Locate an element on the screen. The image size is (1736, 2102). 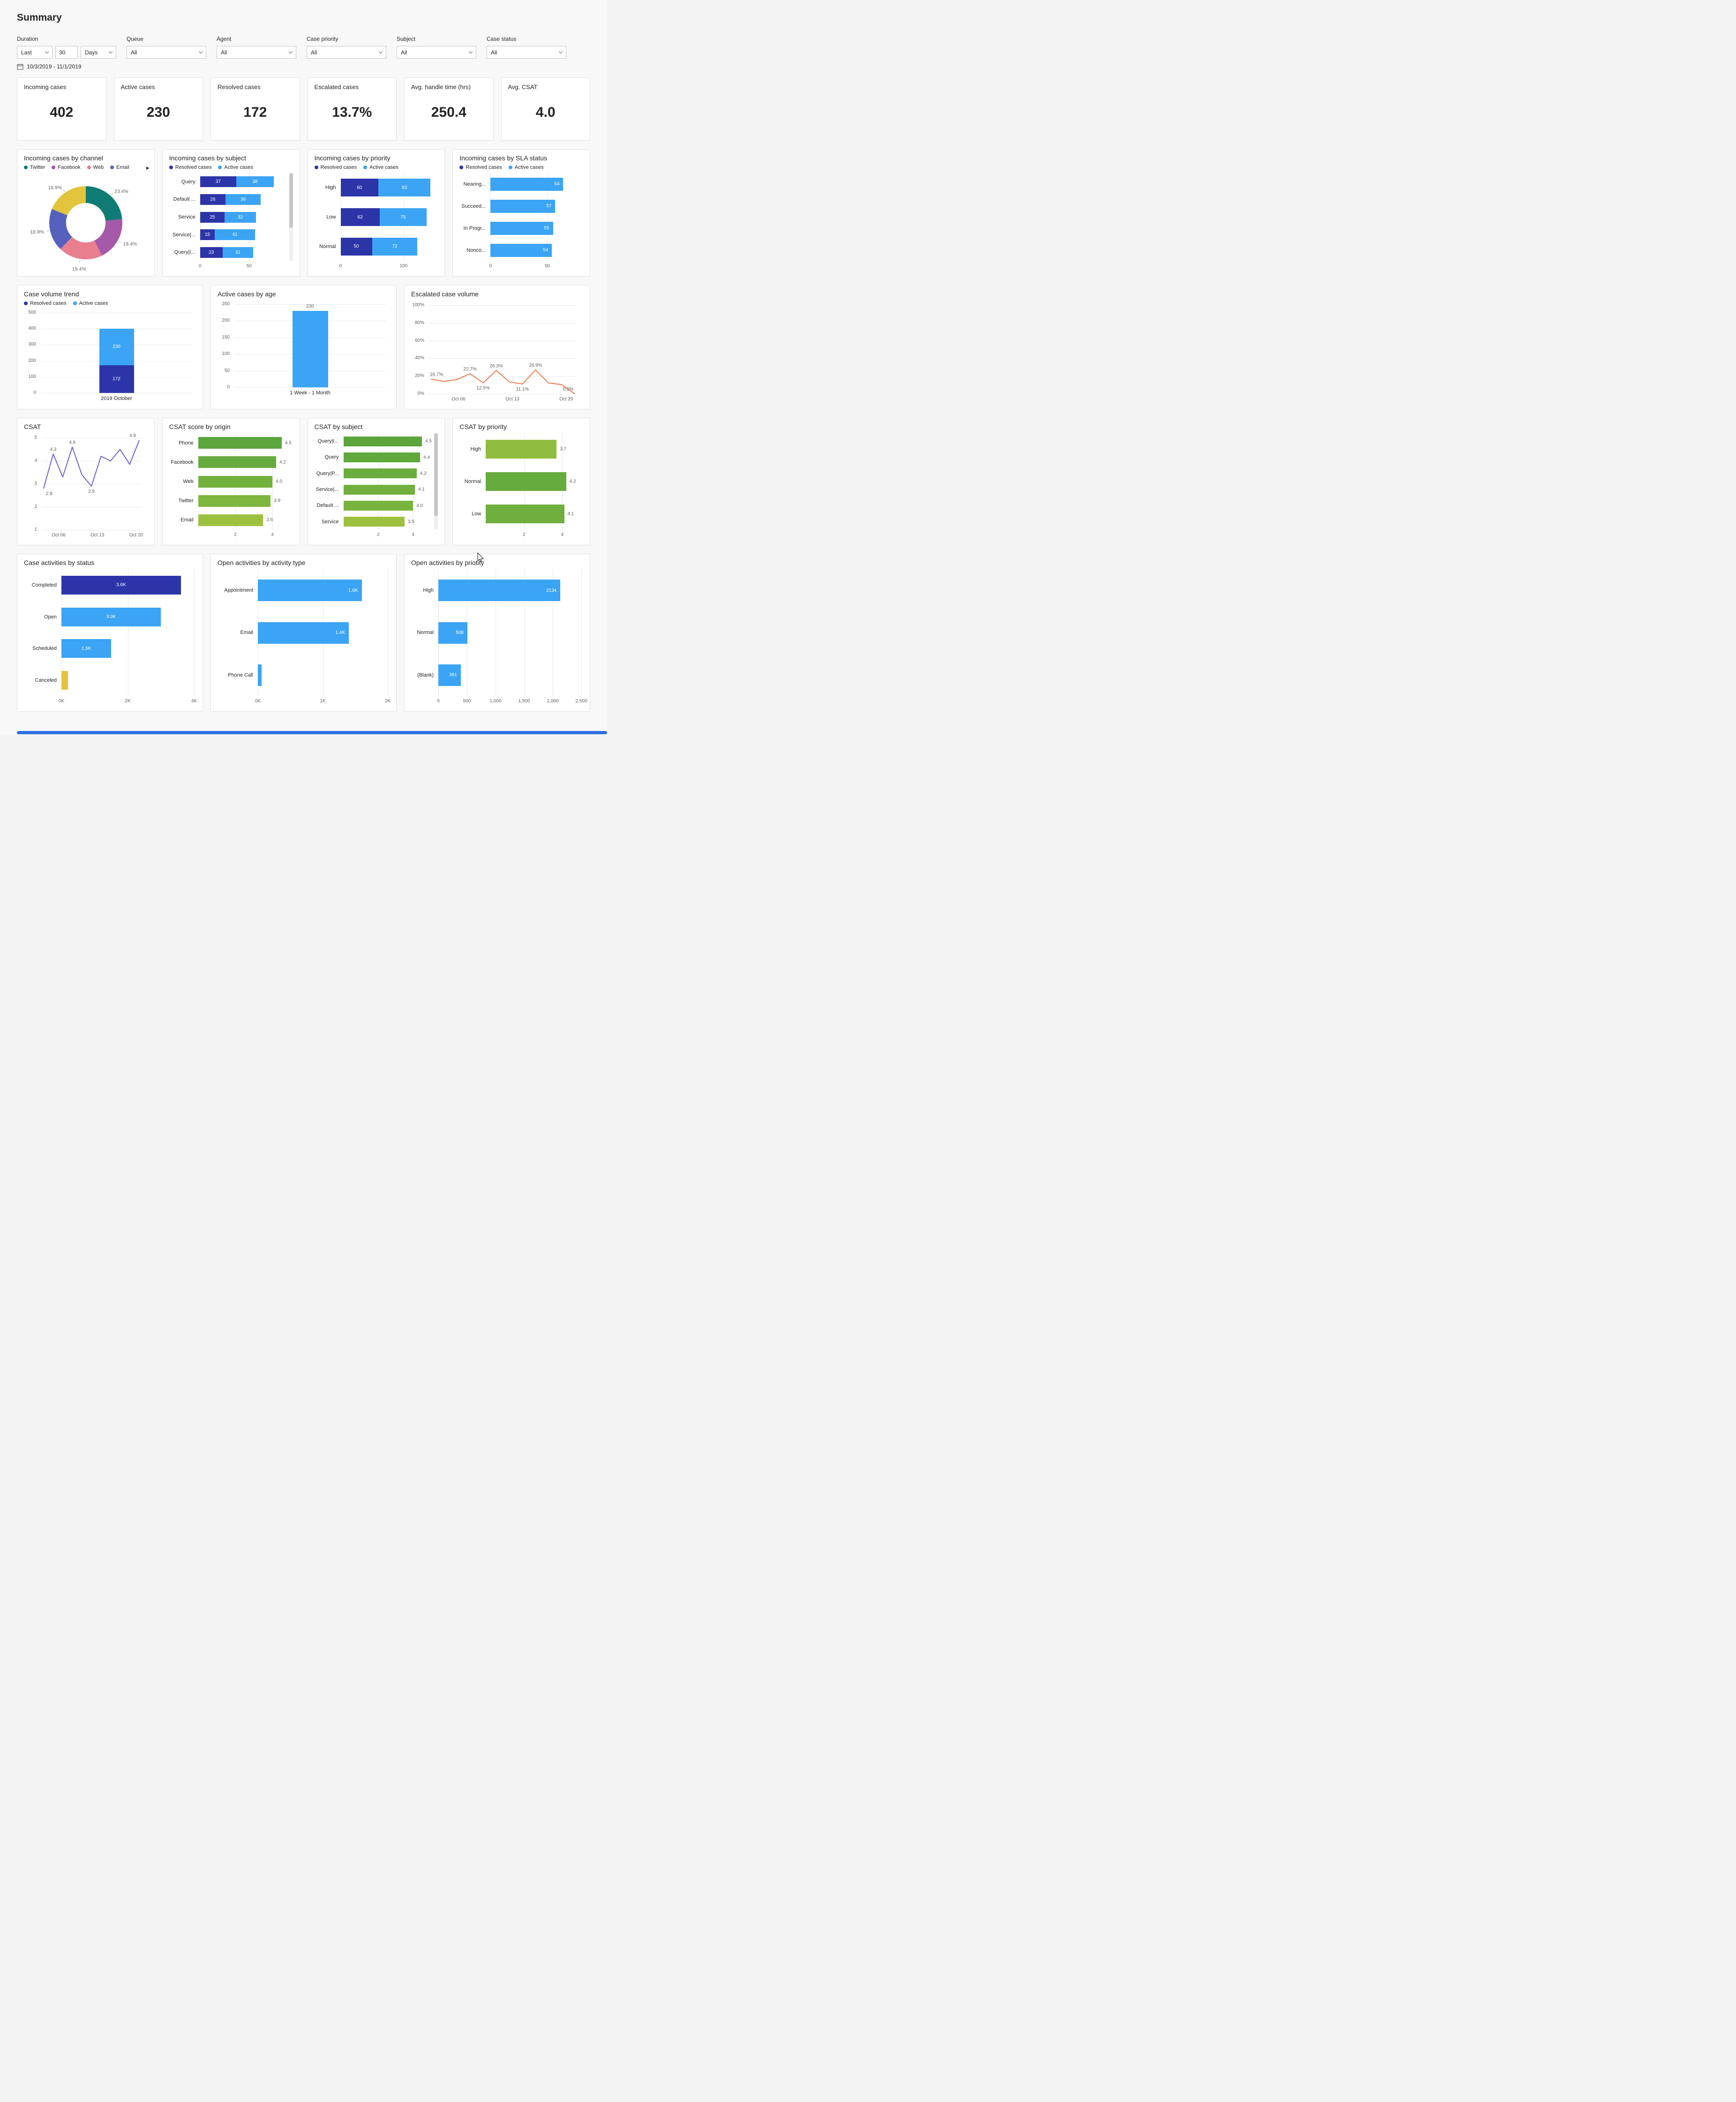
point-label: 16.7% is located at coordinates (436, 374).